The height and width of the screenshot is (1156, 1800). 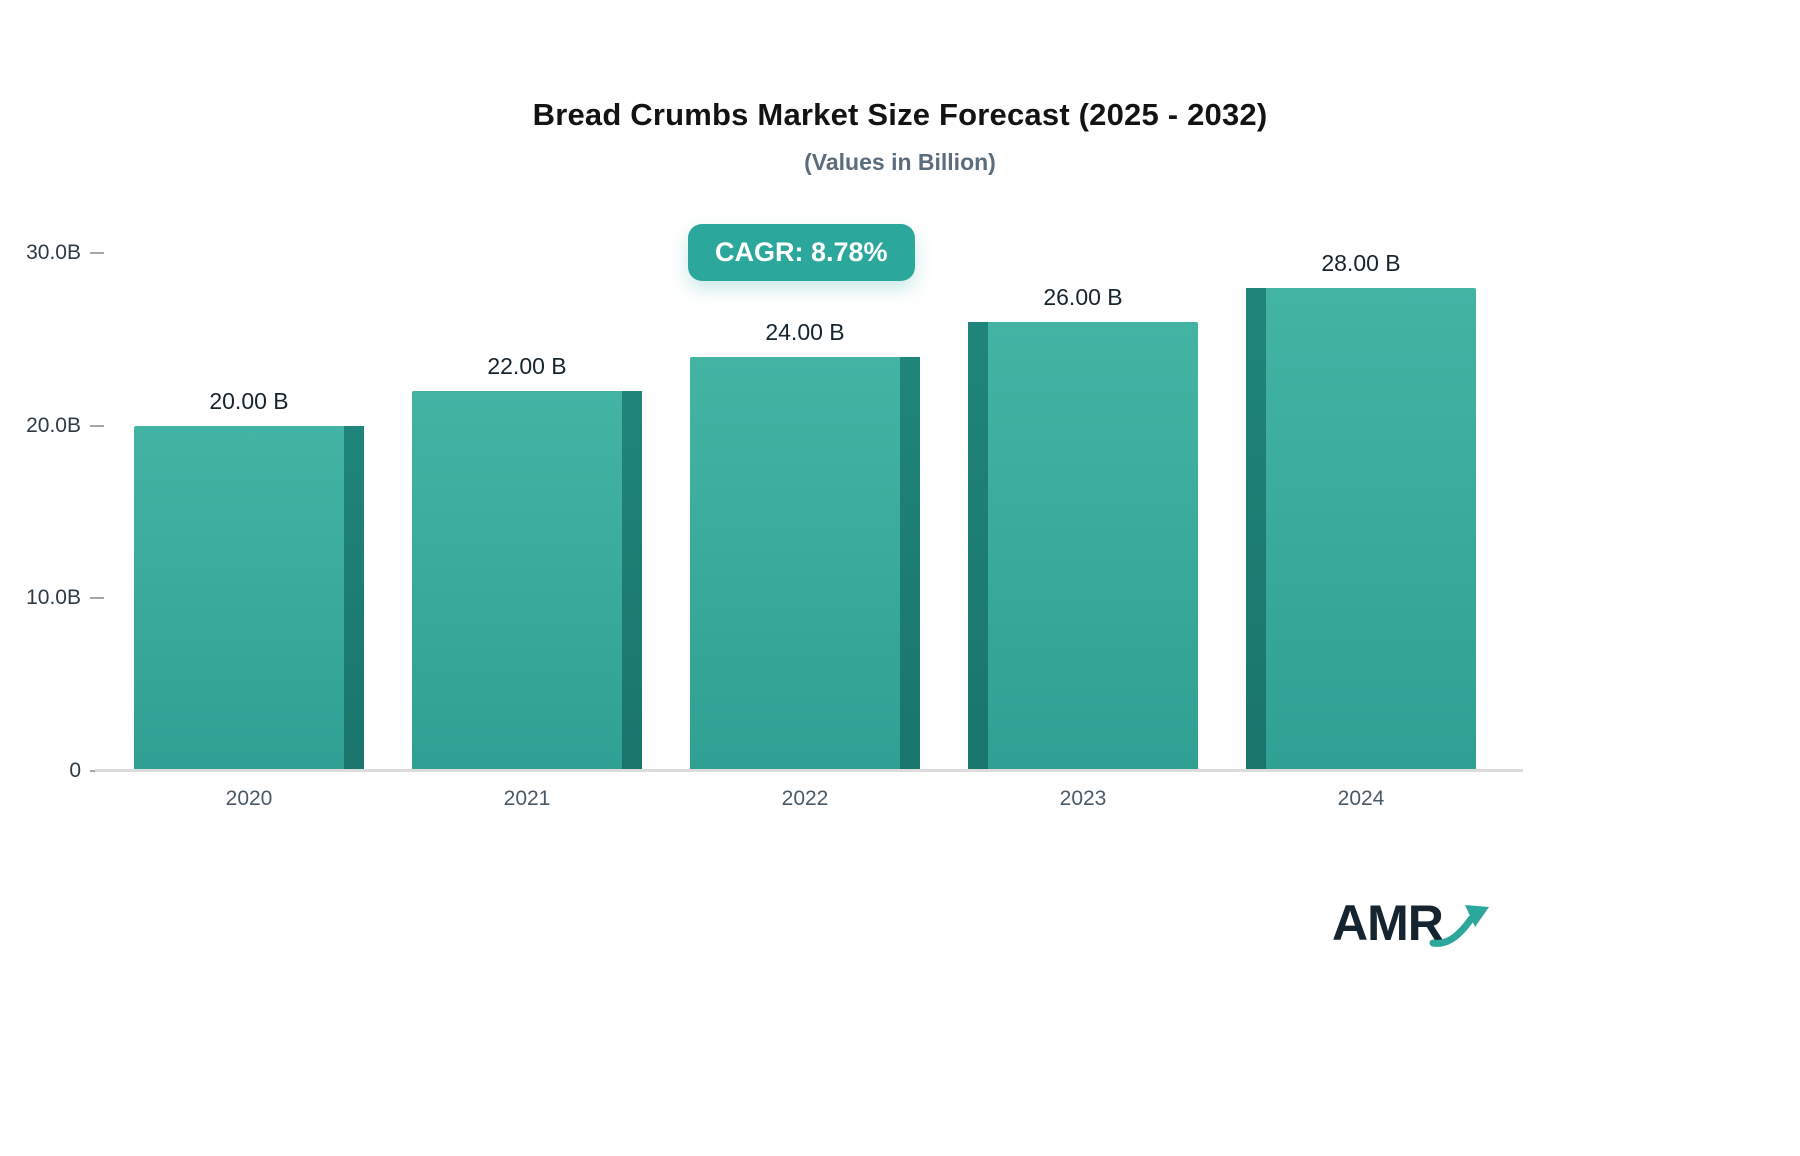 What do you see at coordinates (527, 366) in the screenshot?
I see `bar-value-label: 22.00 B` at bounding box center [527, 366].